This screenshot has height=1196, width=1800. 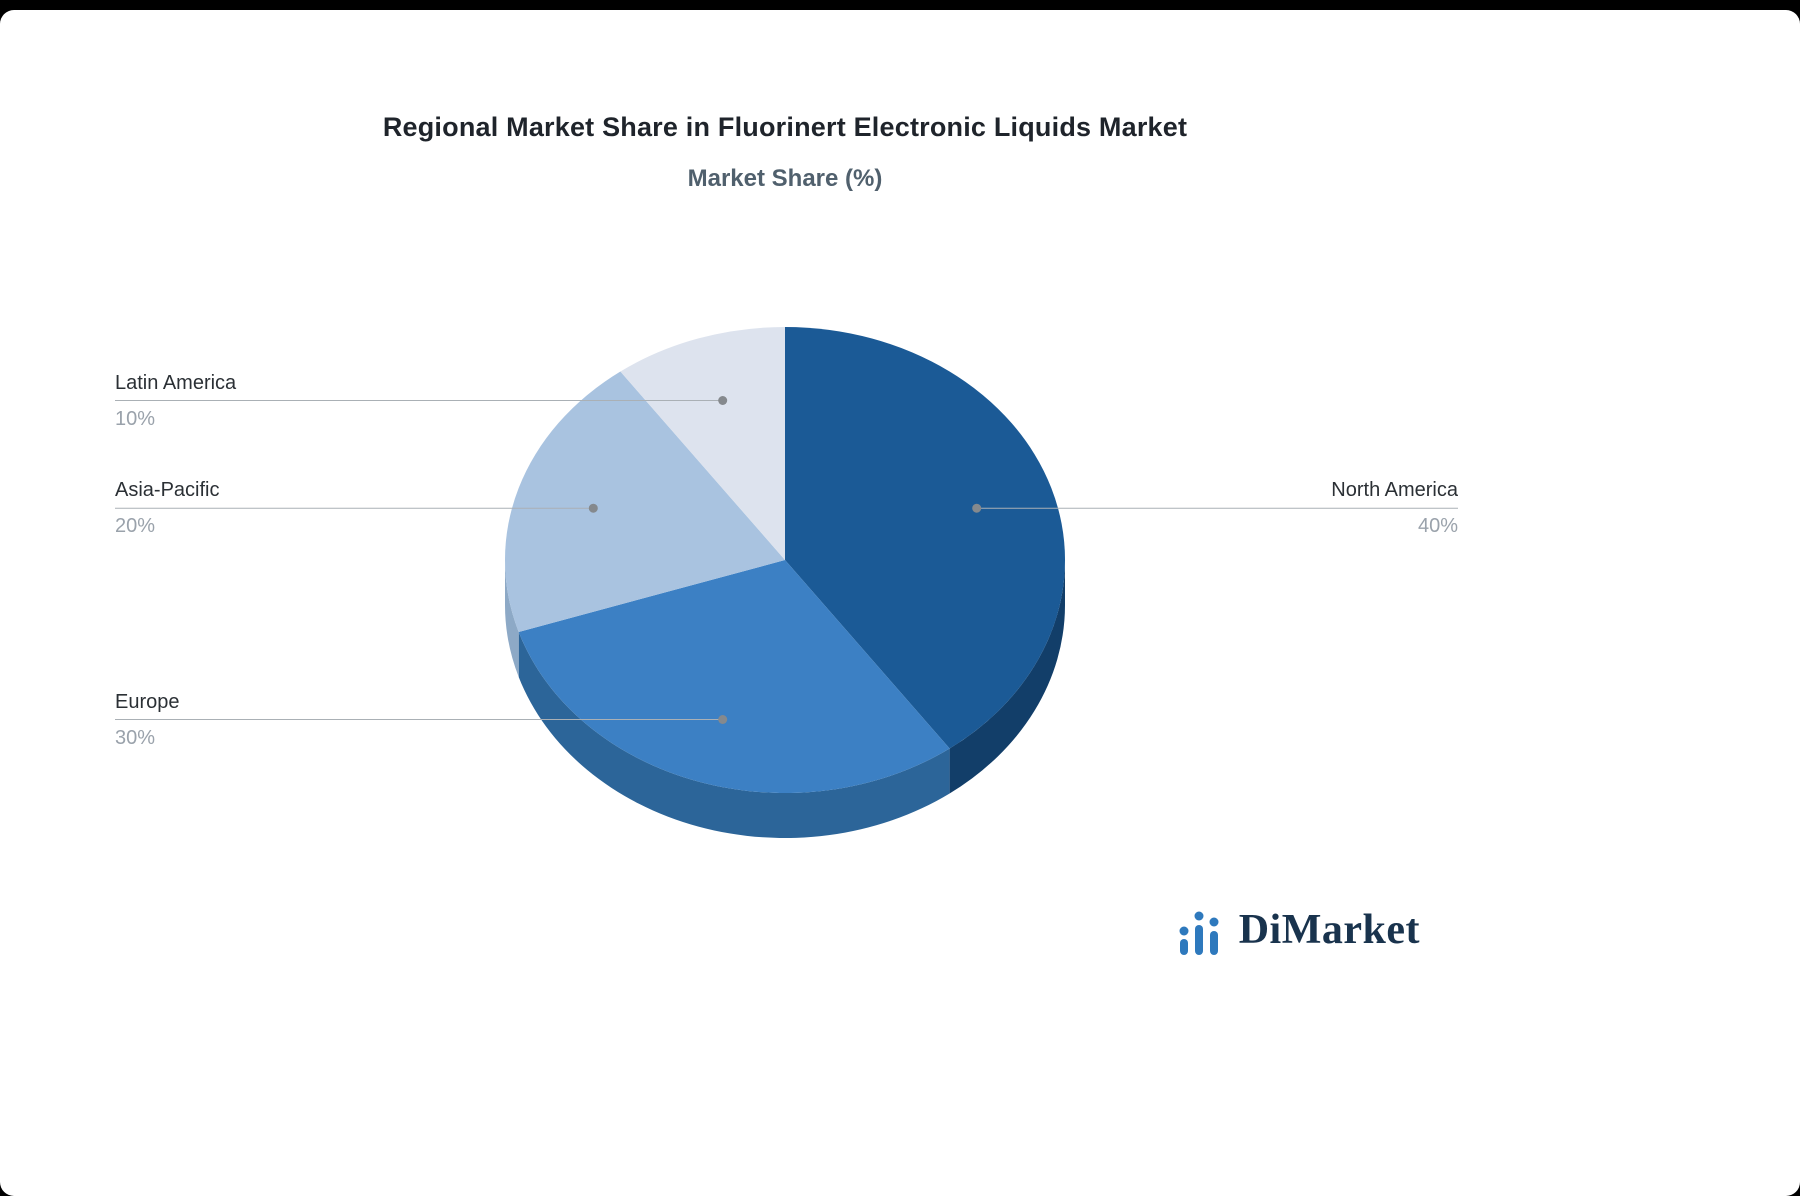 I want to click on callout-label-asia-pacific: Asia-Pacific 20%, so click(x=167, y=508).